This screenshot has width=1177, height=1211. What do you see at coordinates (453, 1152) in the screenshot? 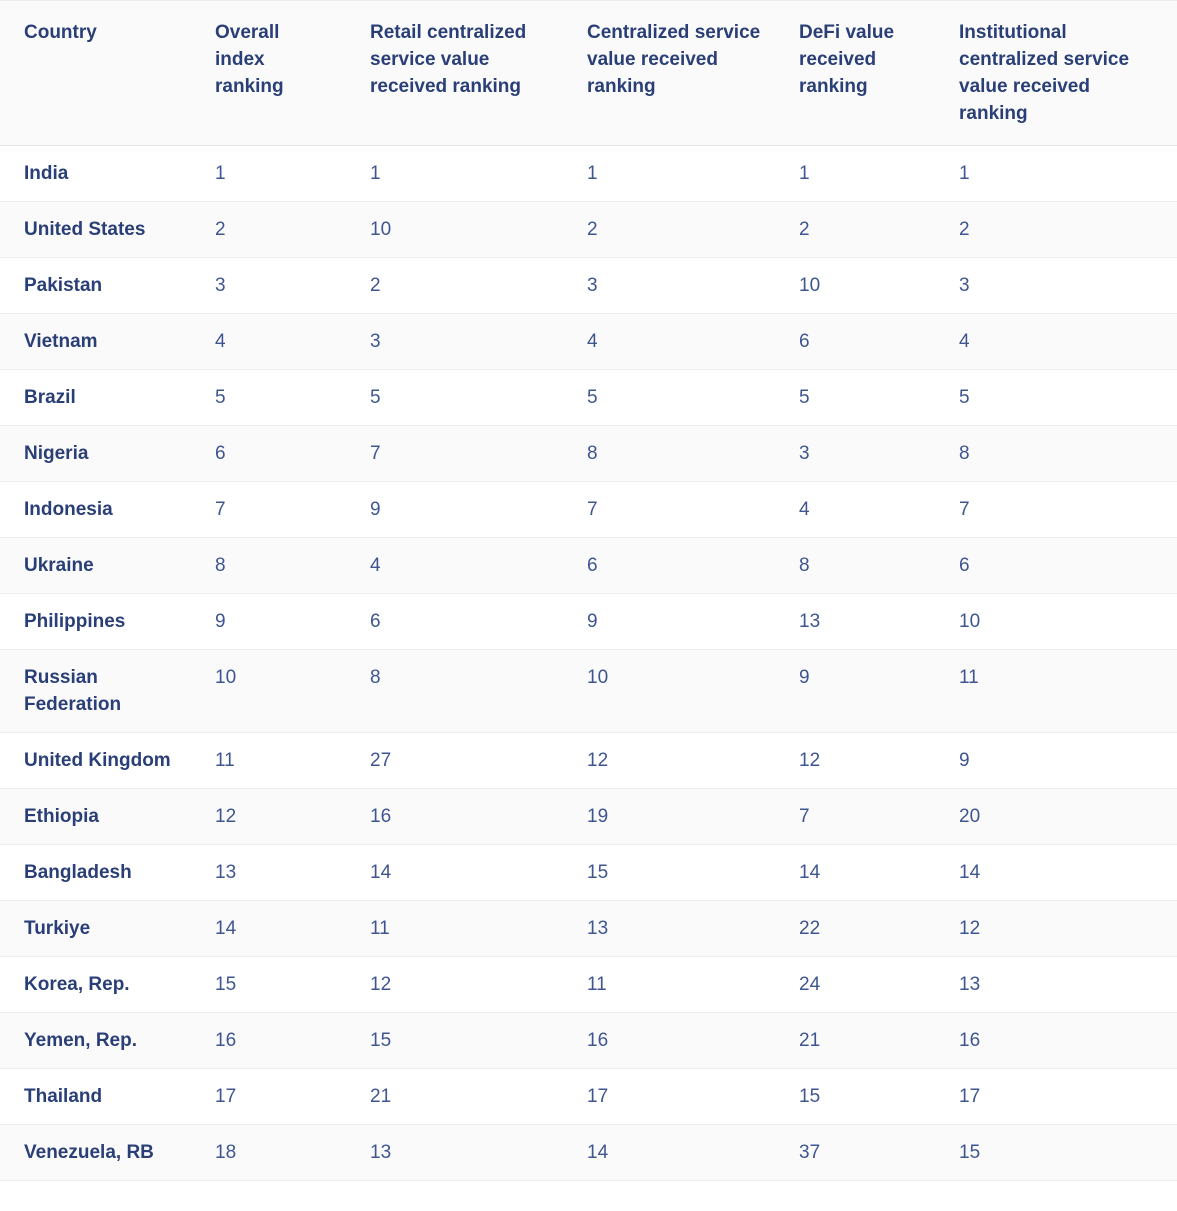
I see `cell-retail-ranking: 13` at bounding box center [453, 1152].